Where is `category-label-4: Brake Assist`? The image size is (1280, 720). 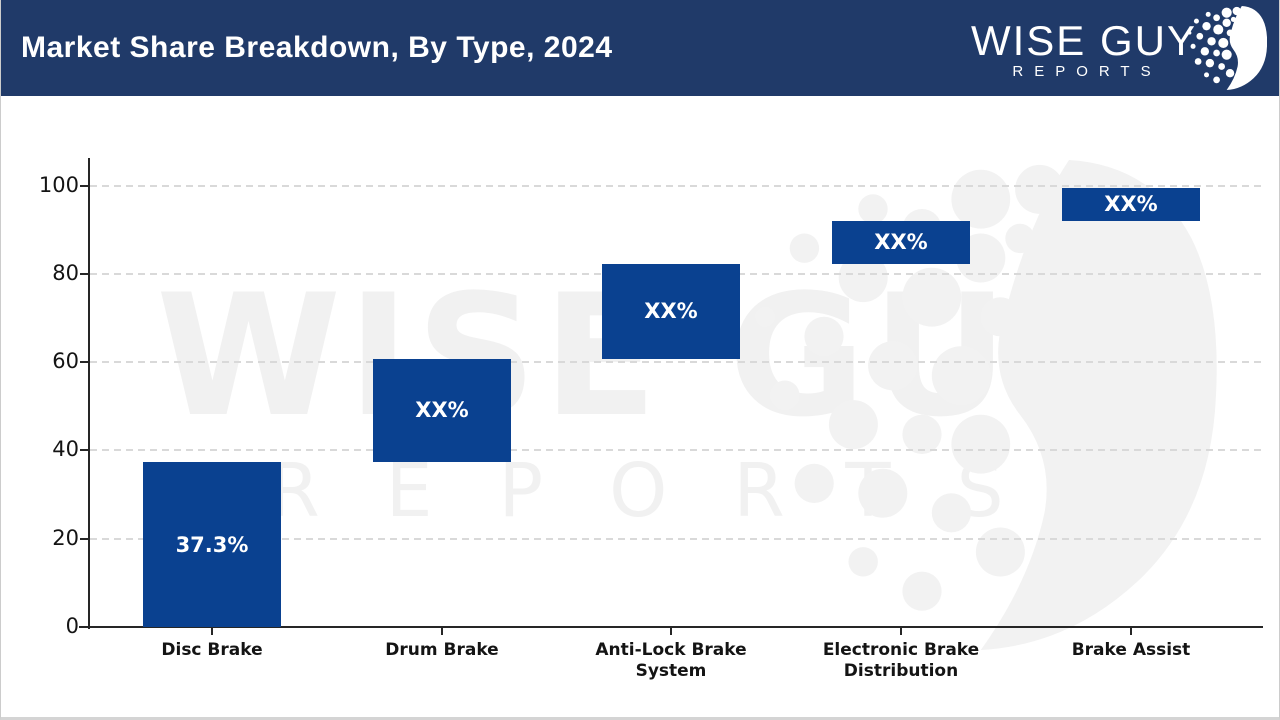
category-label-4: Brake Assist is located at coordinates (1131, 650).